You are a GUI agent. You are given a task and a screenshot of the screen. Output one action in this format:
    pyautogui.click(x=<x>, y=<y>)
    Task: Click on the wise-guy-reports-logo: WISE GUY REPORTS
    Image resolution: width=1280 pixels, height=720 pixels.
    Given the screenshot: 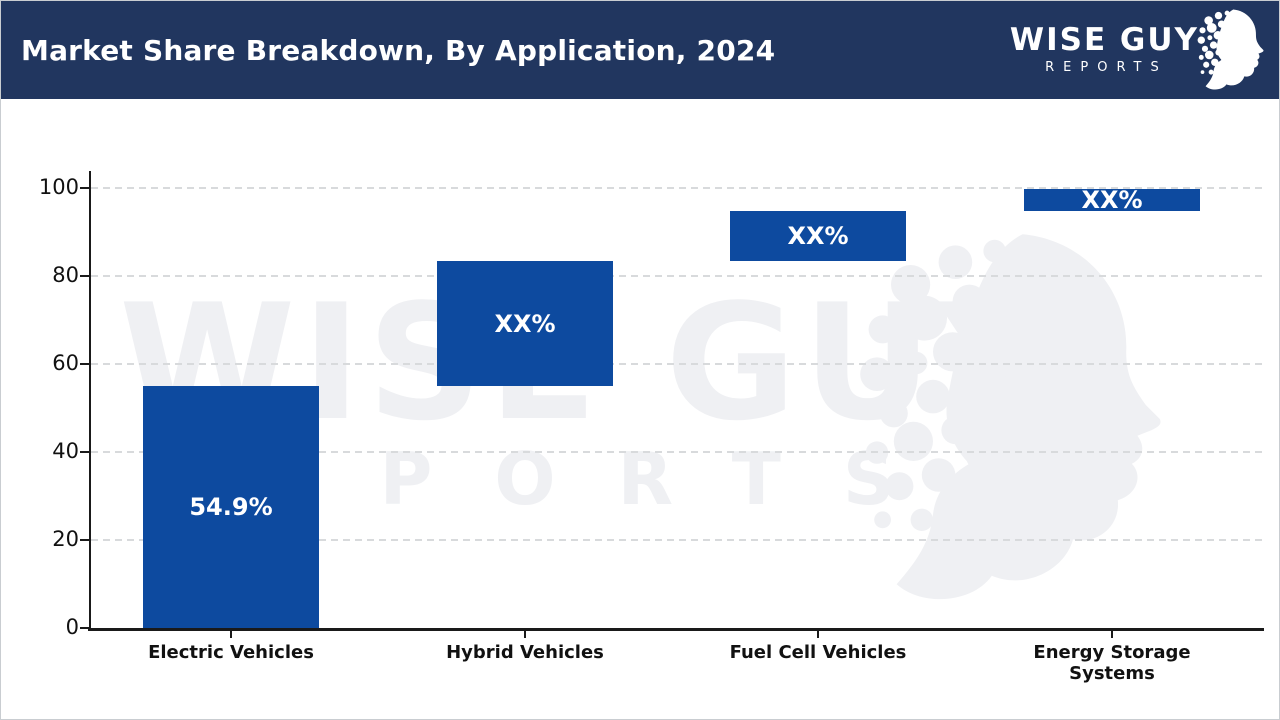 What is the action you would take?
    pyautogui.click(x=1140, y=50)
    